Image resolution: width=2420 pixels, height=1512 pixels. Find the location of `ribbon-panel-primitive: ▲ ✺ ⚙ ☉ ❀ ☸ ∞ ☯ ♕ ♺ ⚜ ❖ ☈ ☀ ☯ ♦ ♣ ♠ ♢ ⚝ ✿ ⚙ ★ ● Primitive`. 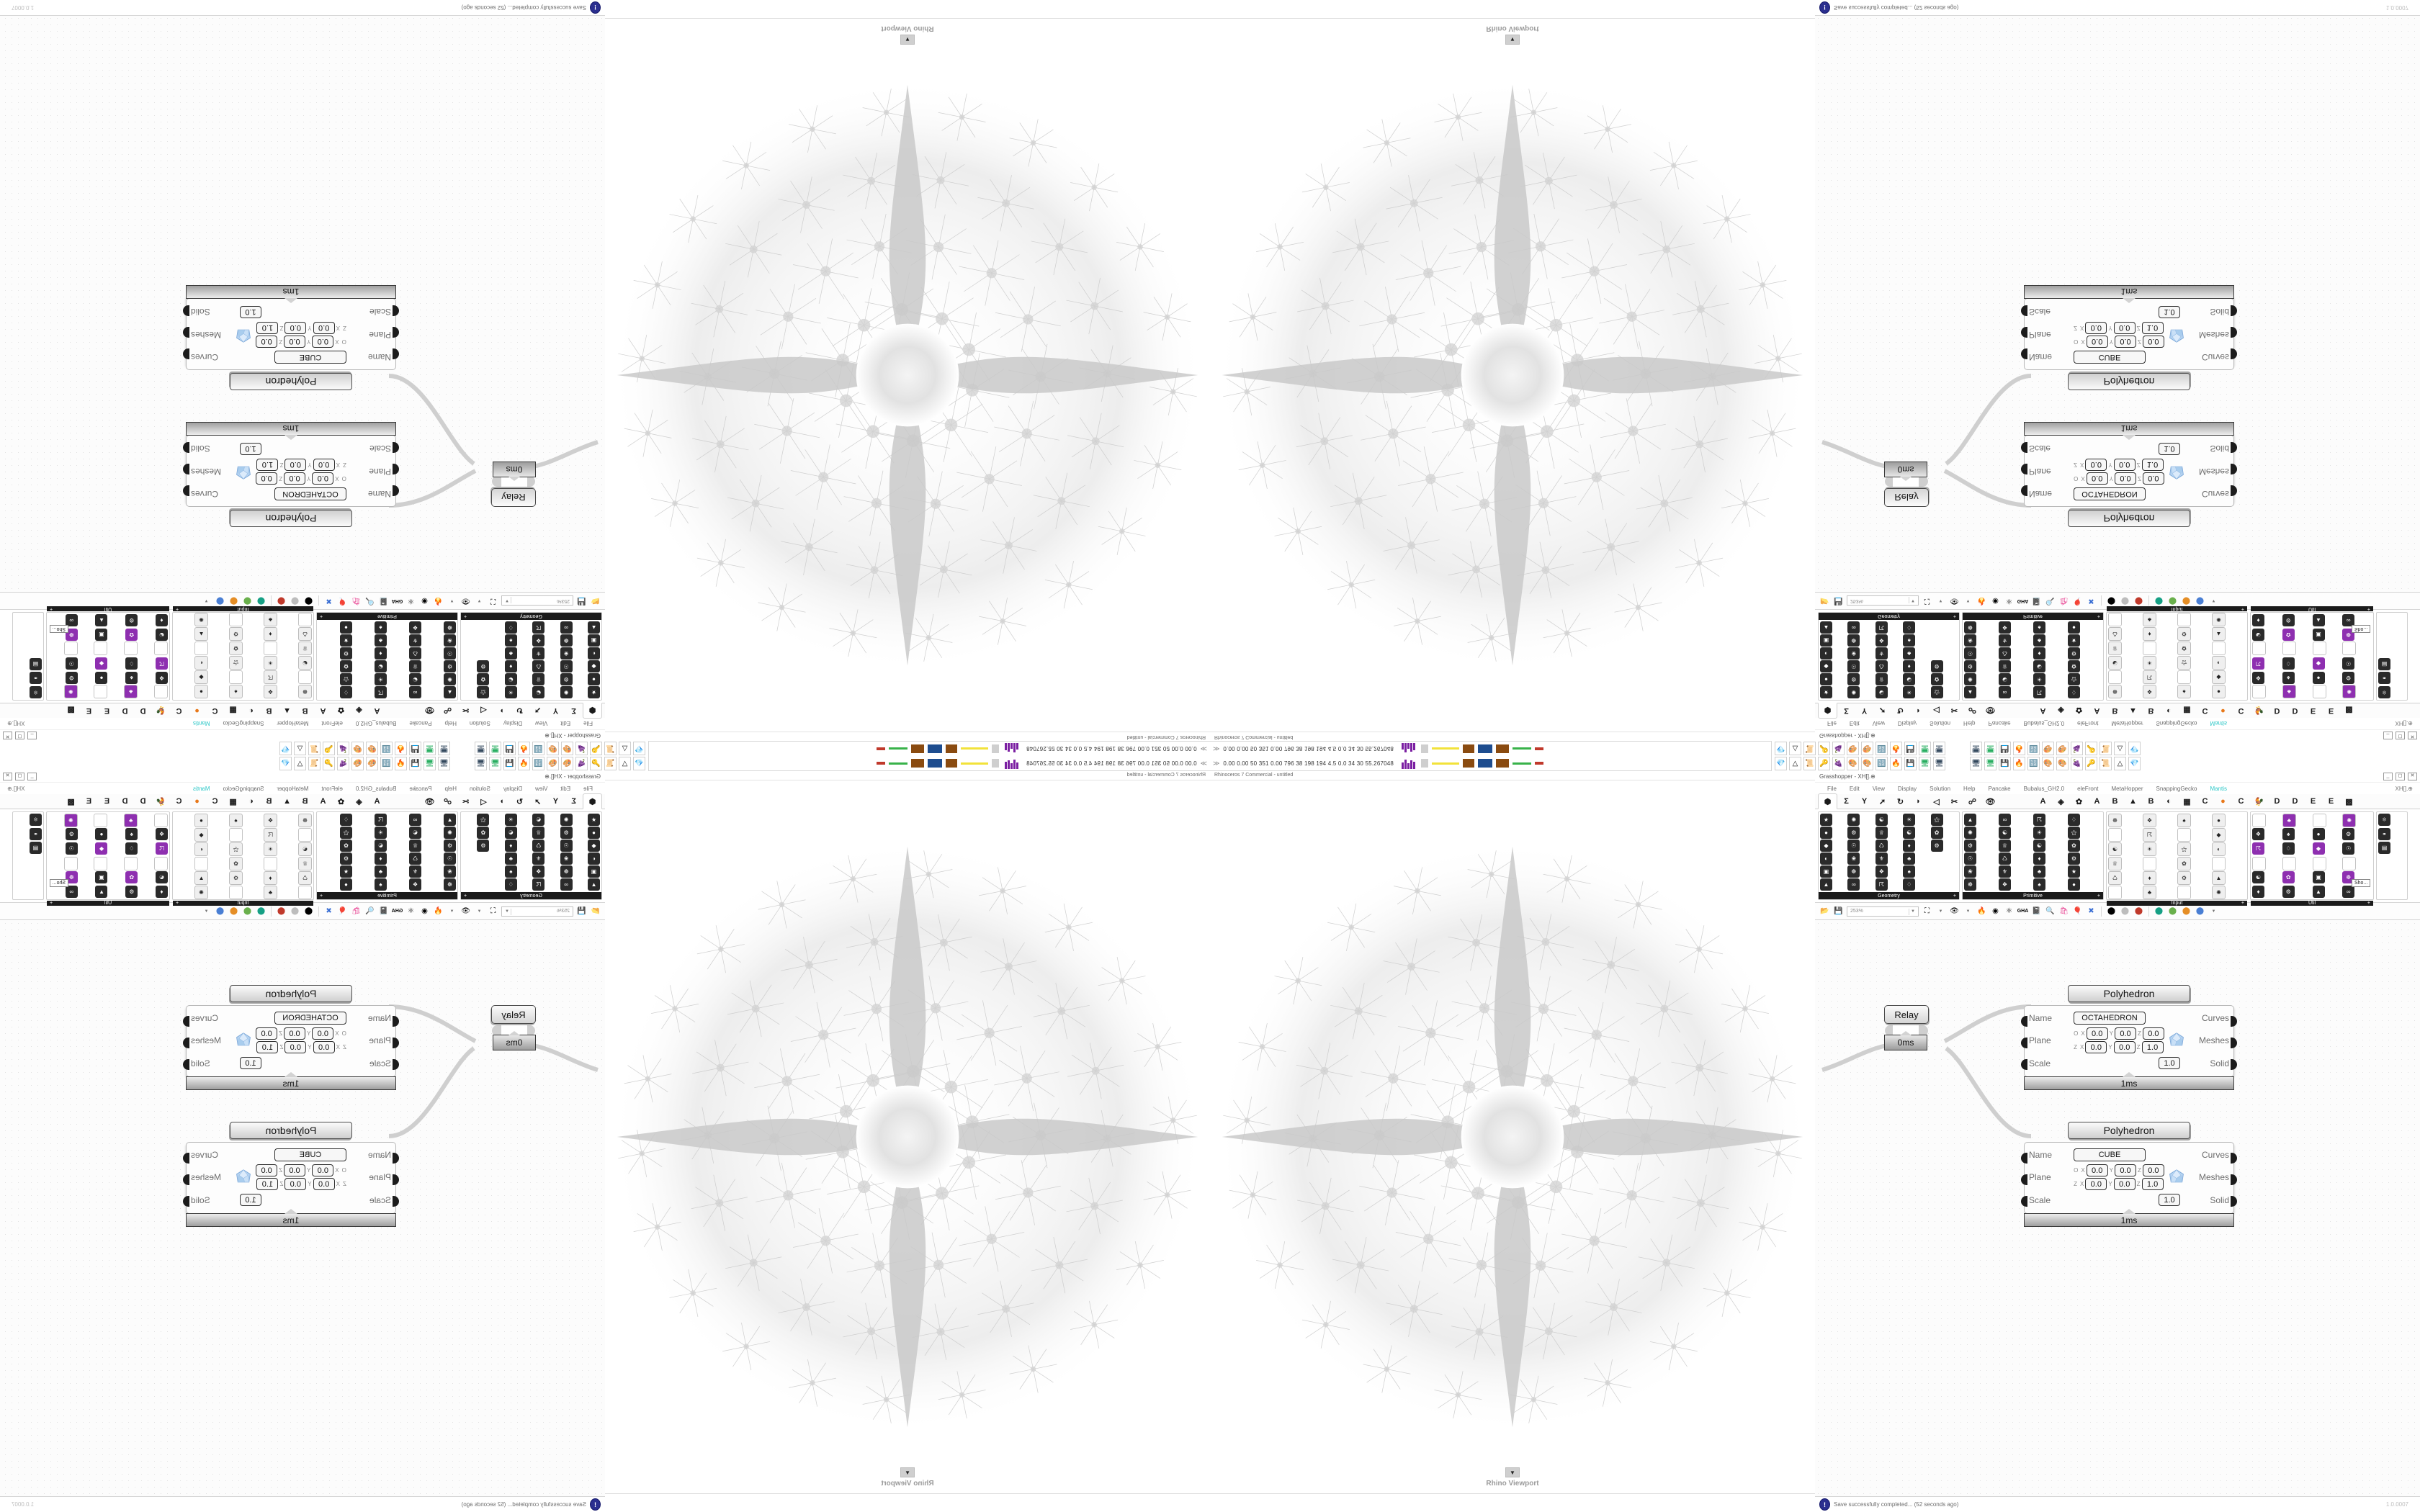

ribbon-panel-primitive: ▲ ✺ ⚙ ☉ ❀ ☸ ∞ ☯ ♕ ♺ ⚜ ❖ ☈ ☀ ☯ ♦ ♣ ♠ ♢ ⚝ ✿ ⚙ ★ ● Primitive is located at coordinates (387, 656).